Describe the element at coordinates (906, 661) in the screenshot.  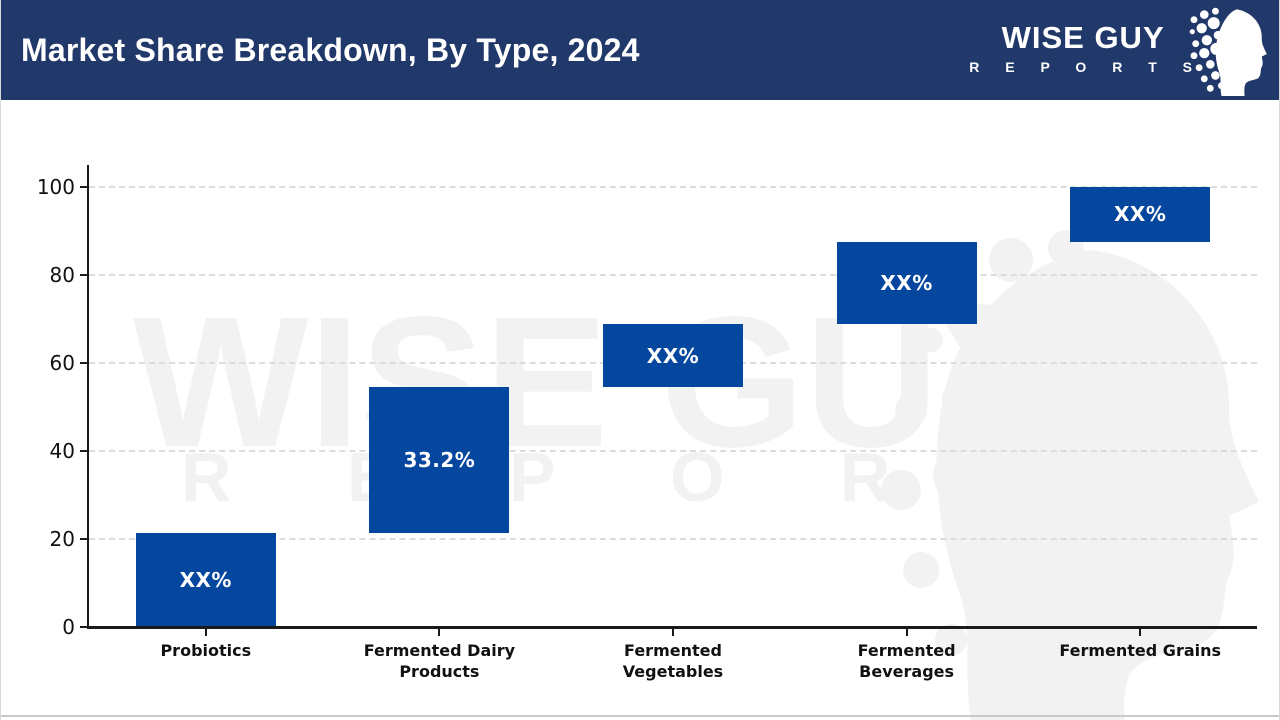
I see `x-tick-label: Fermented Beverages` at that location.